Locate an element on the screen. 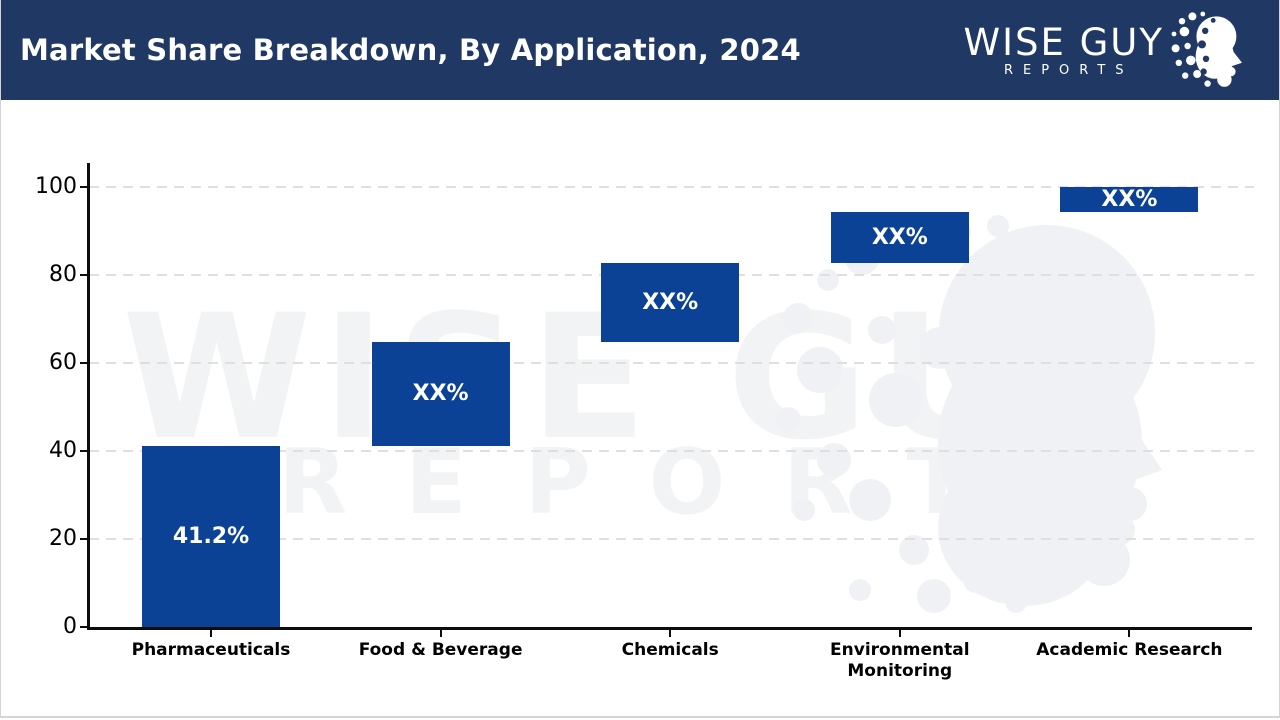 The width and height of the screenshot is (1280, 720). x-axis-label-environmental-monitoring: Environmental Monitoring is located at coordinates (900, 660).